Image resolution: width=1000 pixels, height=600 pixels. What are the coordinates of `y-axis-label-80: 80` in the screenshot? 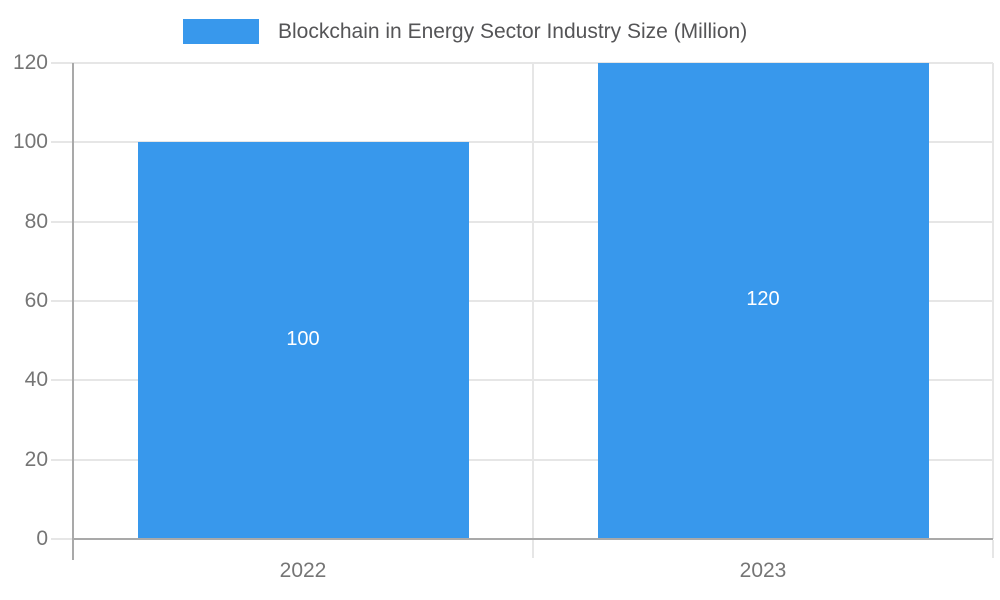 It's located at (36, 221).